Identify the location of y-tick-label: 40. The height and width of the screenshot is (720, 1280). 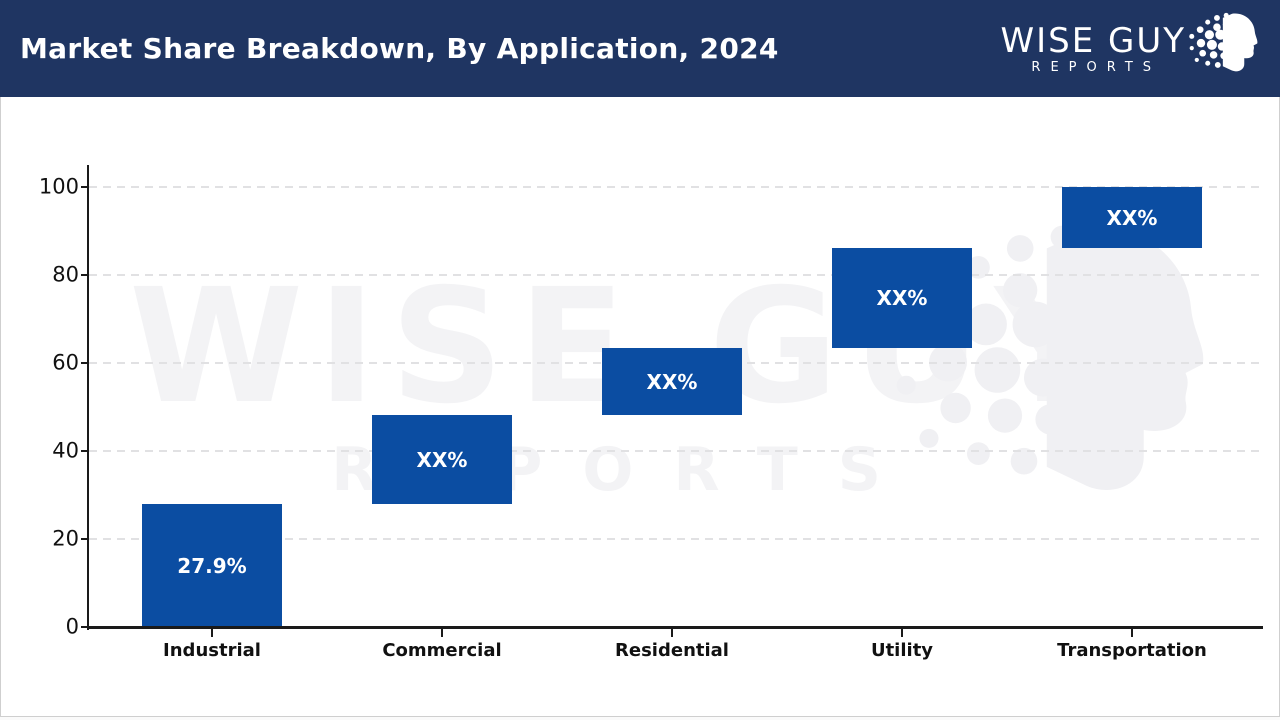
(65, 450).